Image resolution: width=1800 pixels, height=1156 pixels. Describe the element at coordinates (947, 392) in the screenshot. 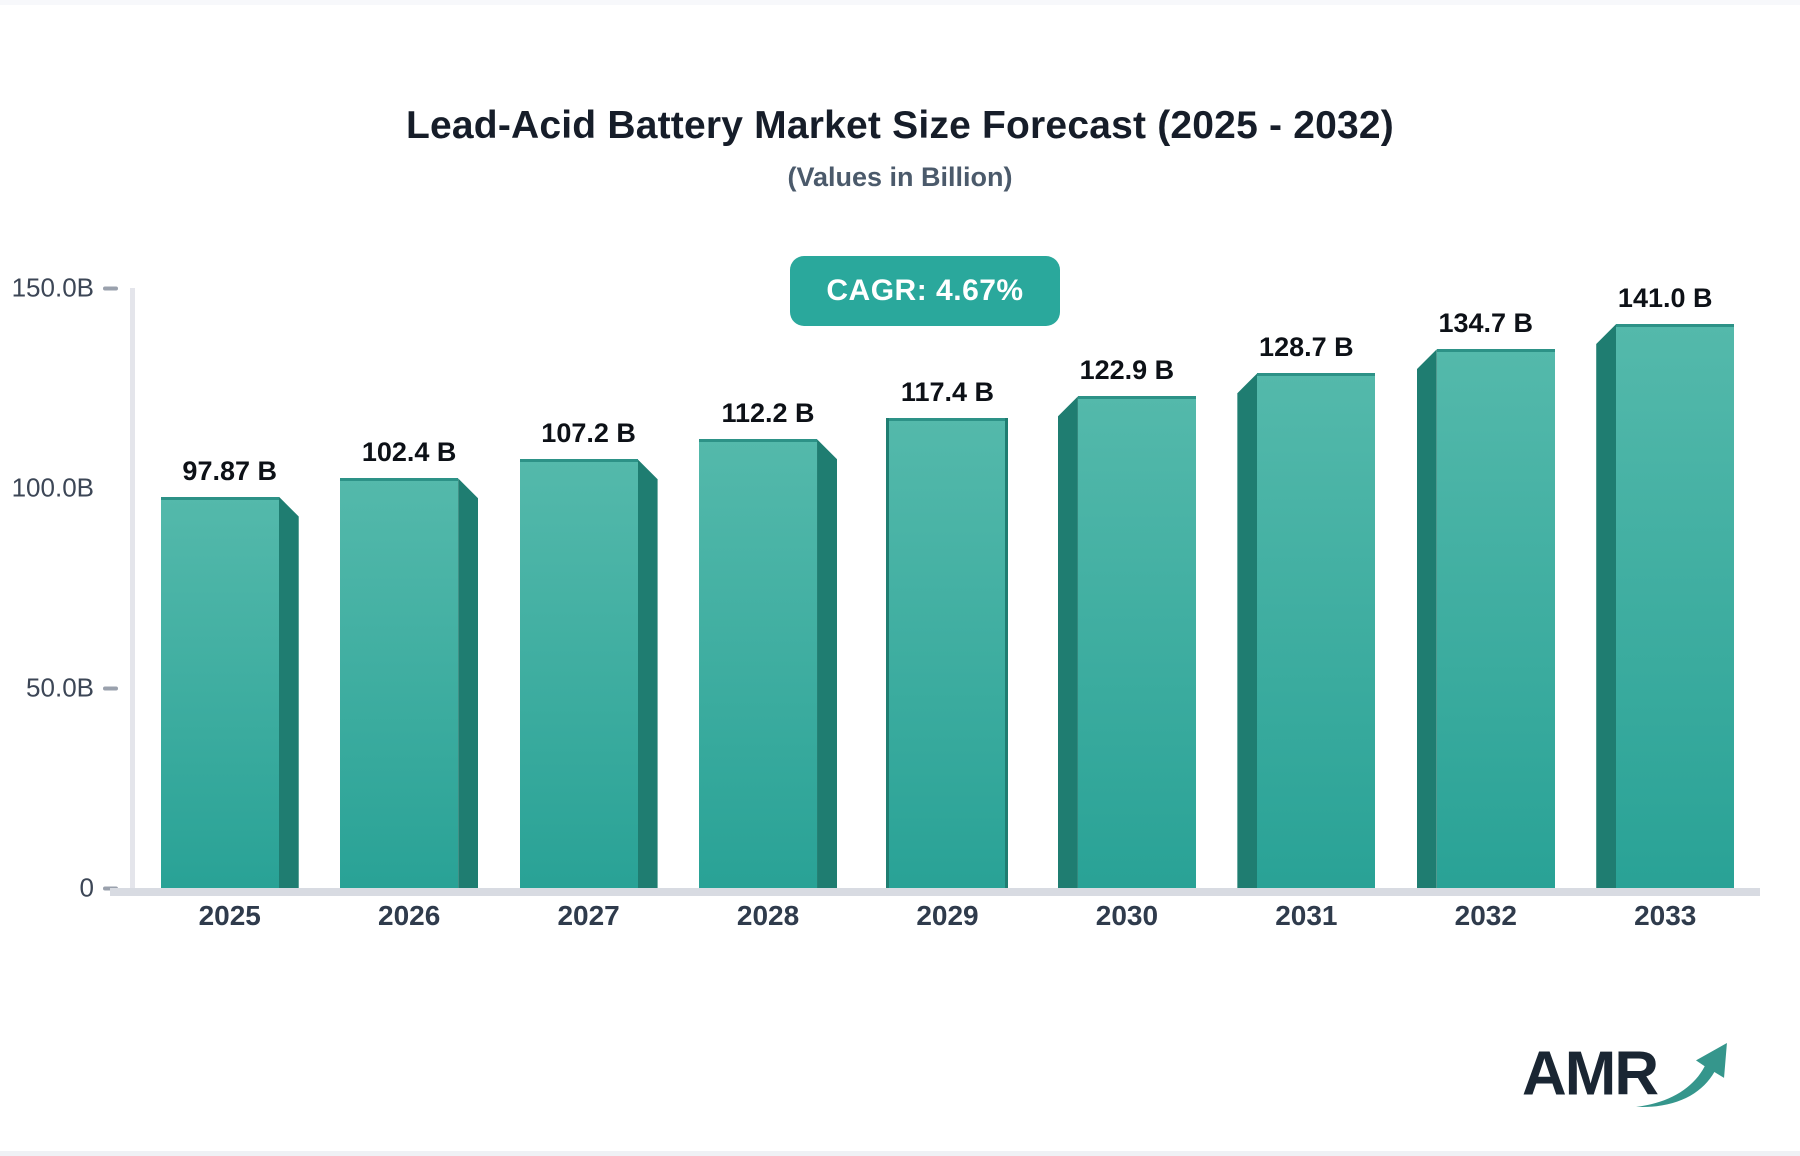

I see `bar-value-label: 117.4 B` at that location.